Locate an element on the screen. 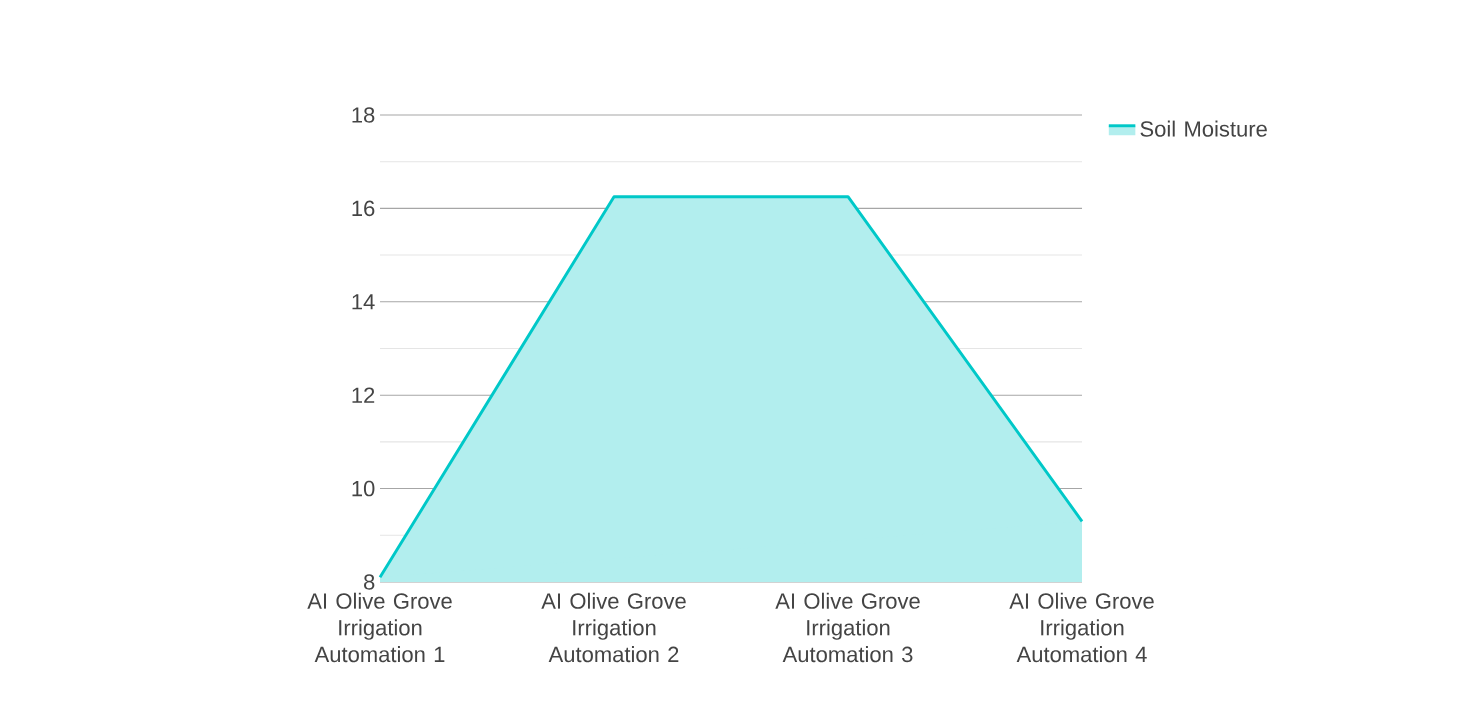 The width and height of the screenshot is (1458, 702). y-tick-label: 10 is located at coordinates (363, 488).